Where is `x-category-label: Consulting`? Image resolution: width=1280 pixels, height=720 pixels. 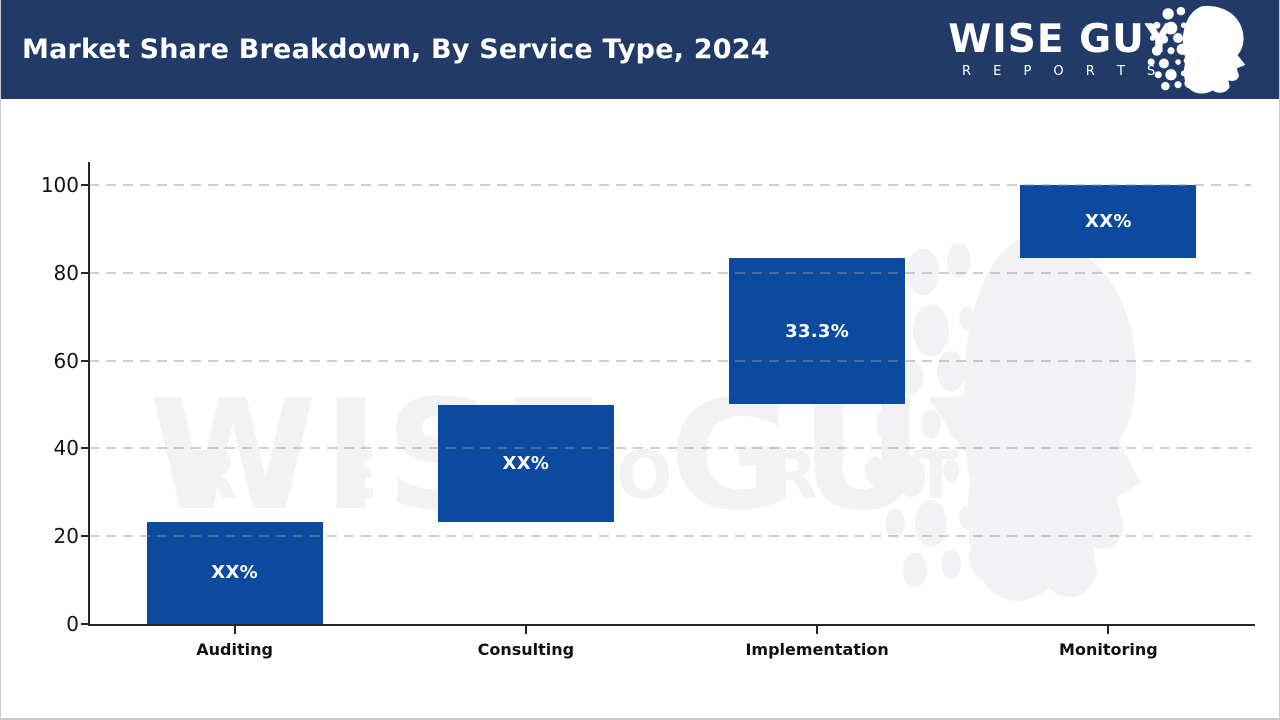 x-category-label: Consulting is located at coordinates (526, 649).